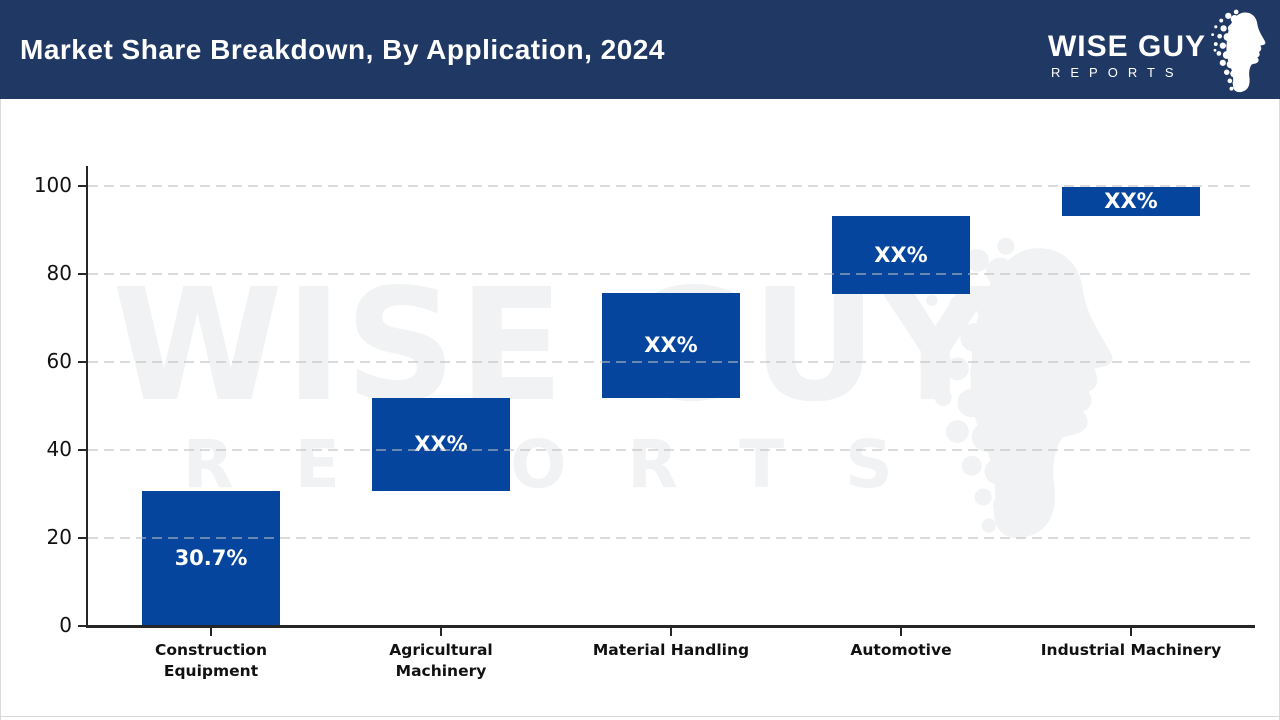 The image size is (1280, 720). Describe the element at coordinates (1238, 51) in the screenshot. I see `logo-face-icon` at that location.